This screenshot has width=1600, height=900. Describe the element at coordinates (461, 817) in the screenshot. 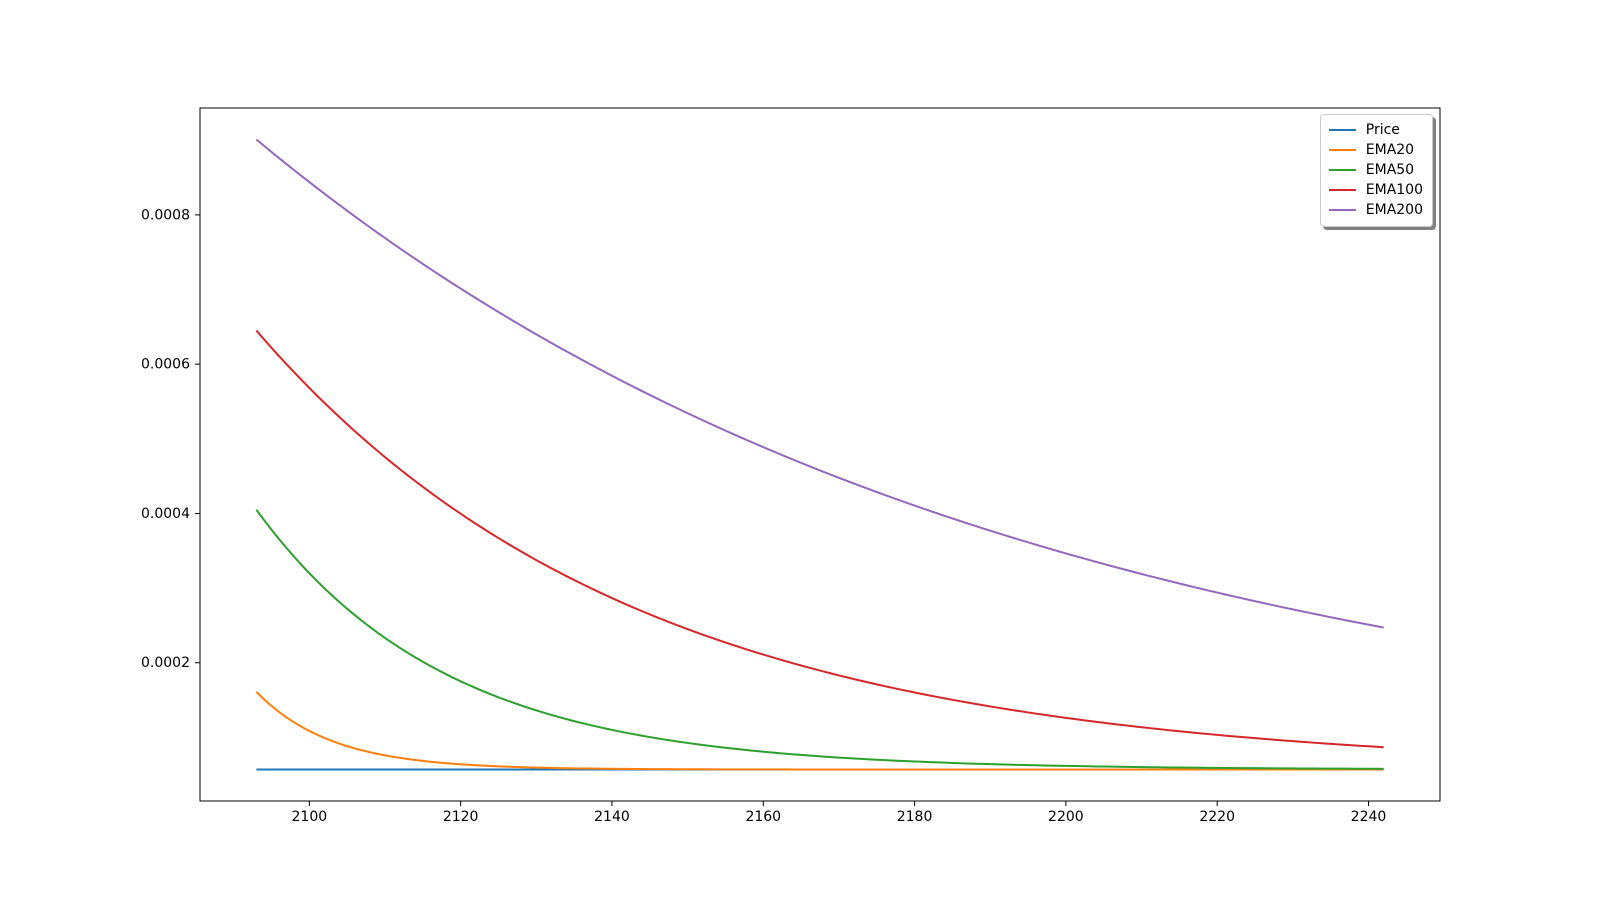

I see `x-tick-label: 2120` at that location.